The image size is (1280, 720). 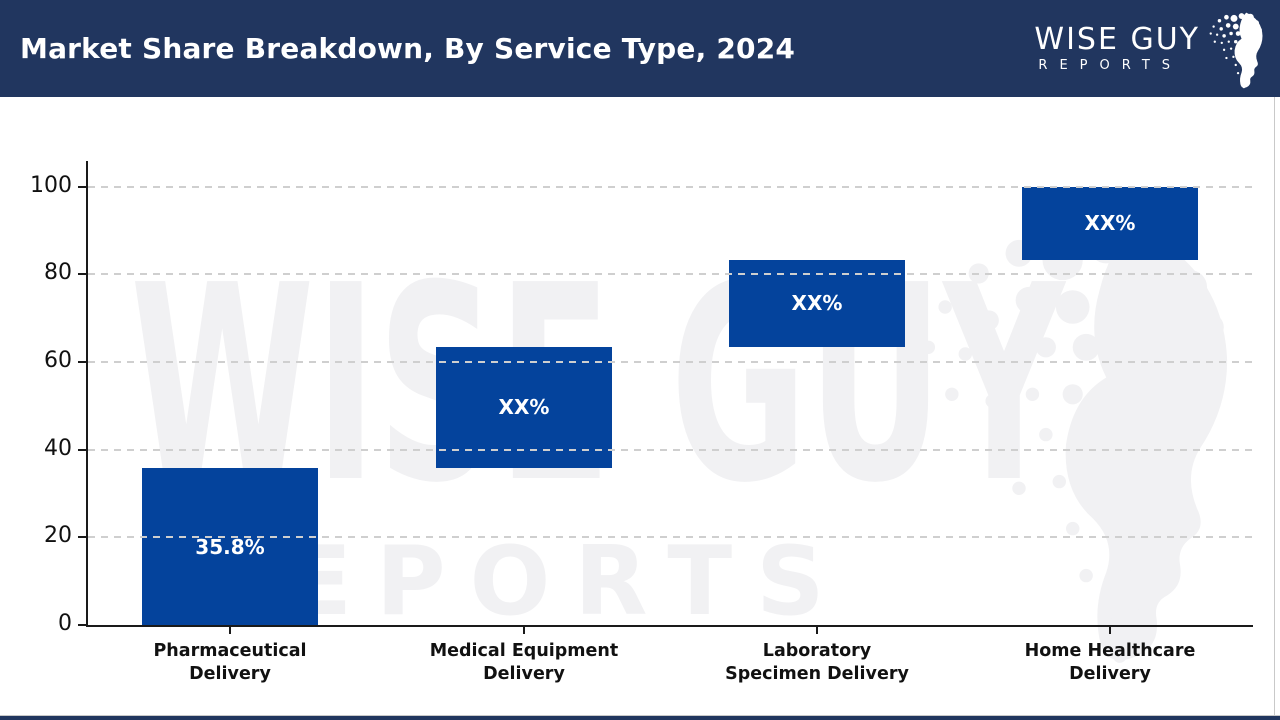 What do you see at coordinates (1117, 39) in the screenshot?
I see `logo-name: WISE GUY` at bounding box center [1117, 39].